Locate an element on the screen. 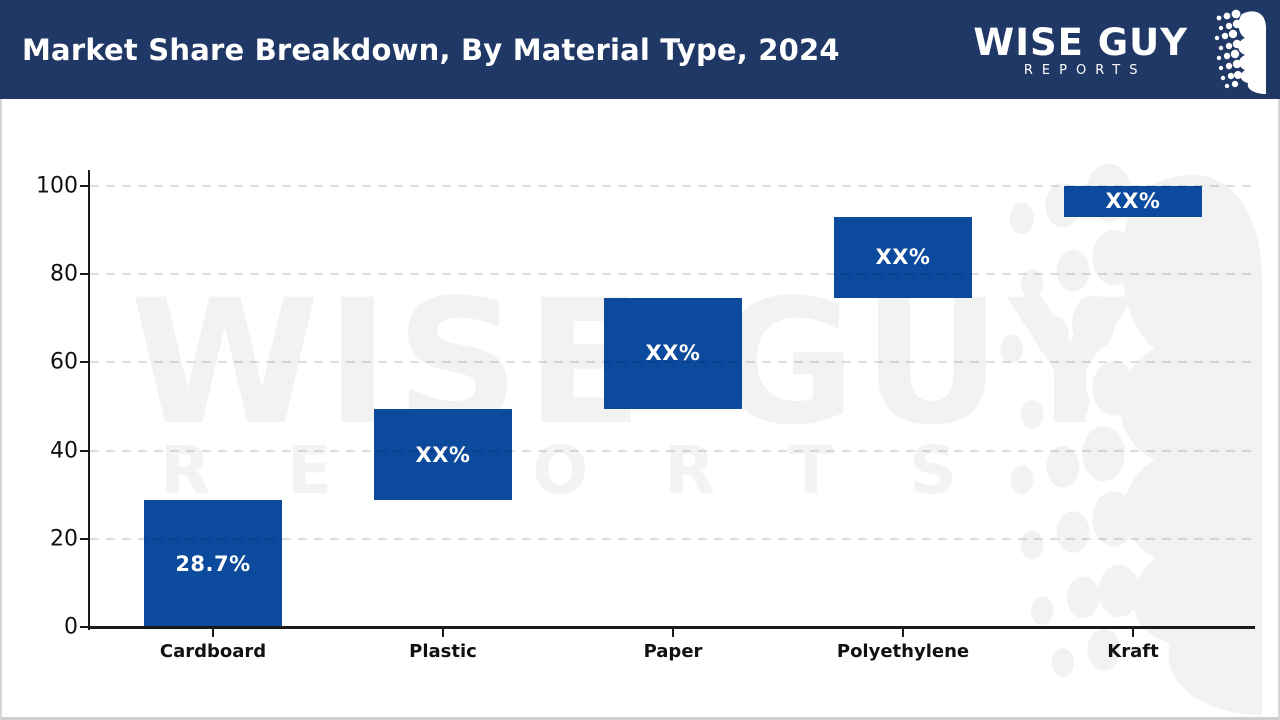  category-label-polyethylene: Polyethylene is located at coordinates (903, 651).